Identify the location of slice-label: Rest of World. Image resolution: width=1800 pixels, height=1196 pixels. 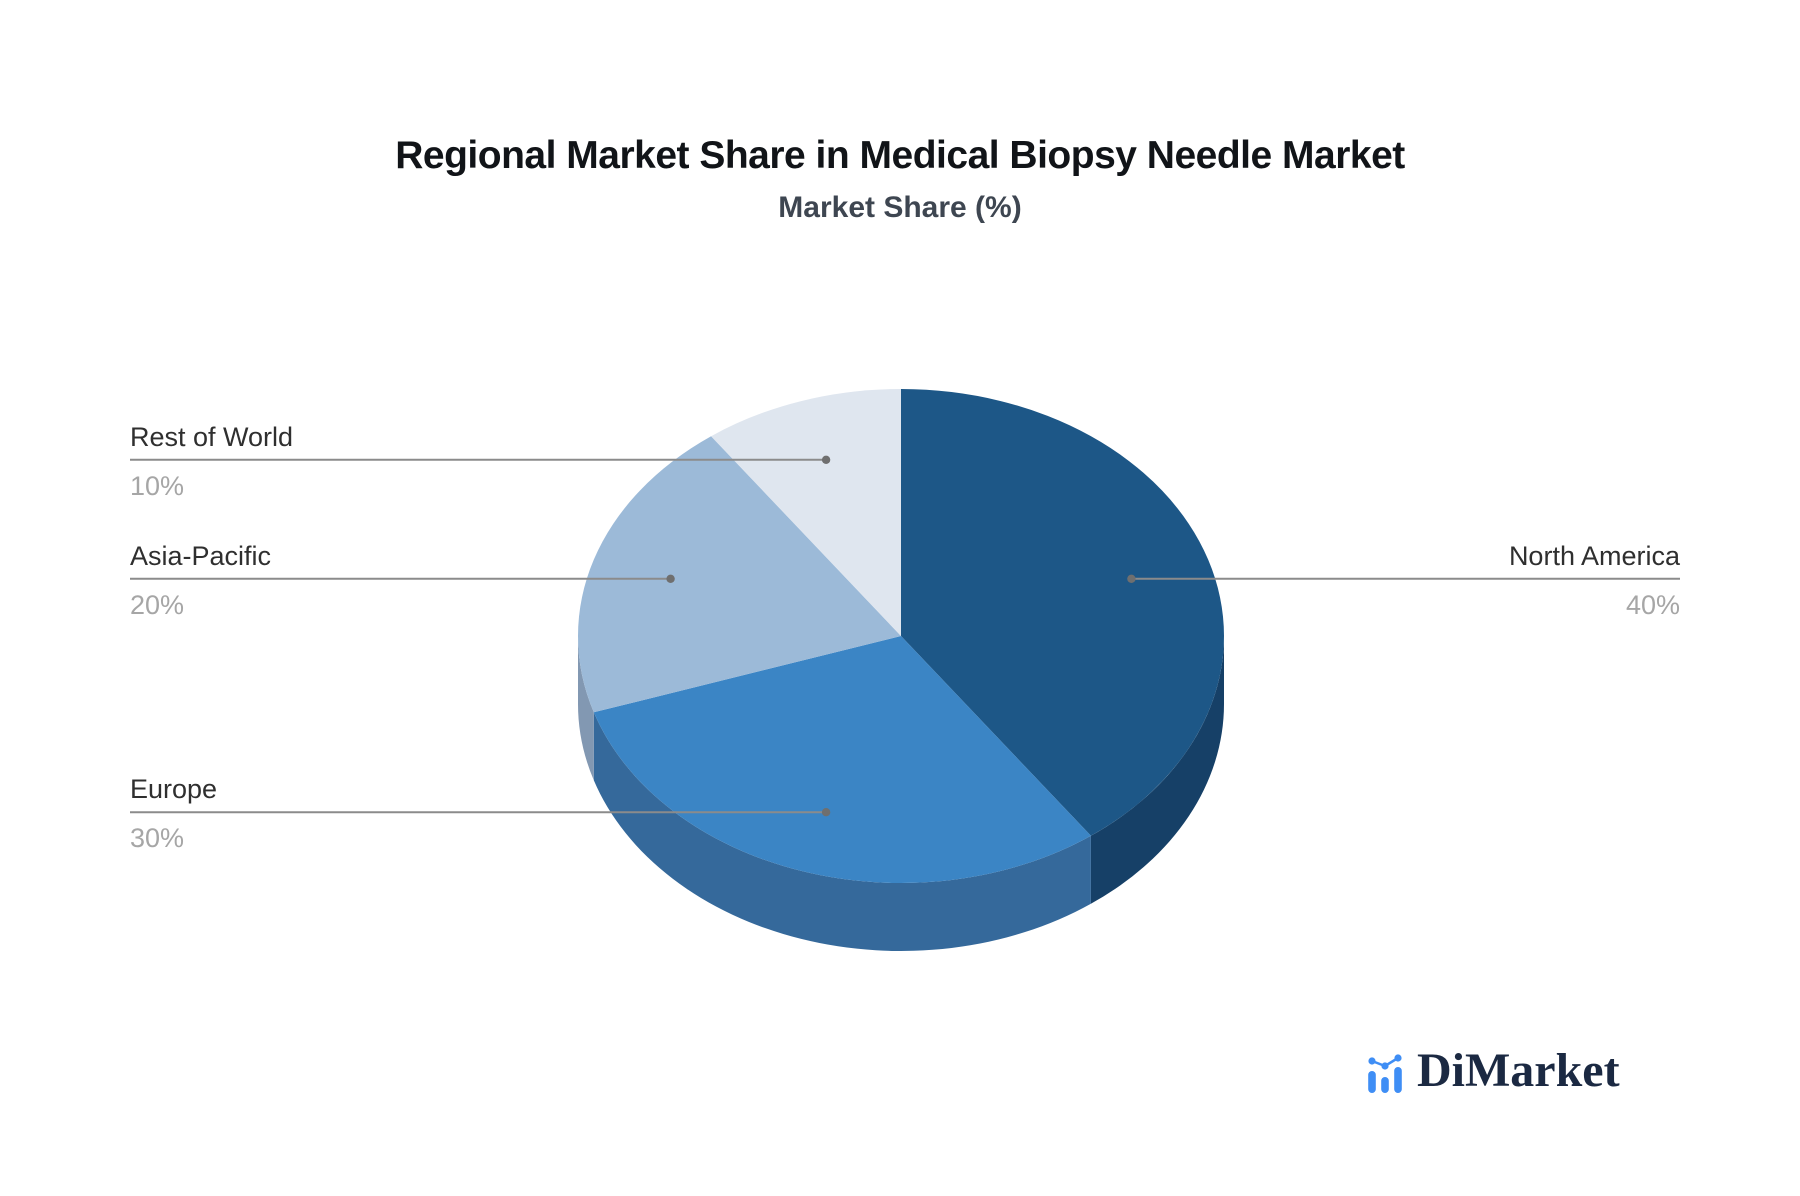
(212, 436).